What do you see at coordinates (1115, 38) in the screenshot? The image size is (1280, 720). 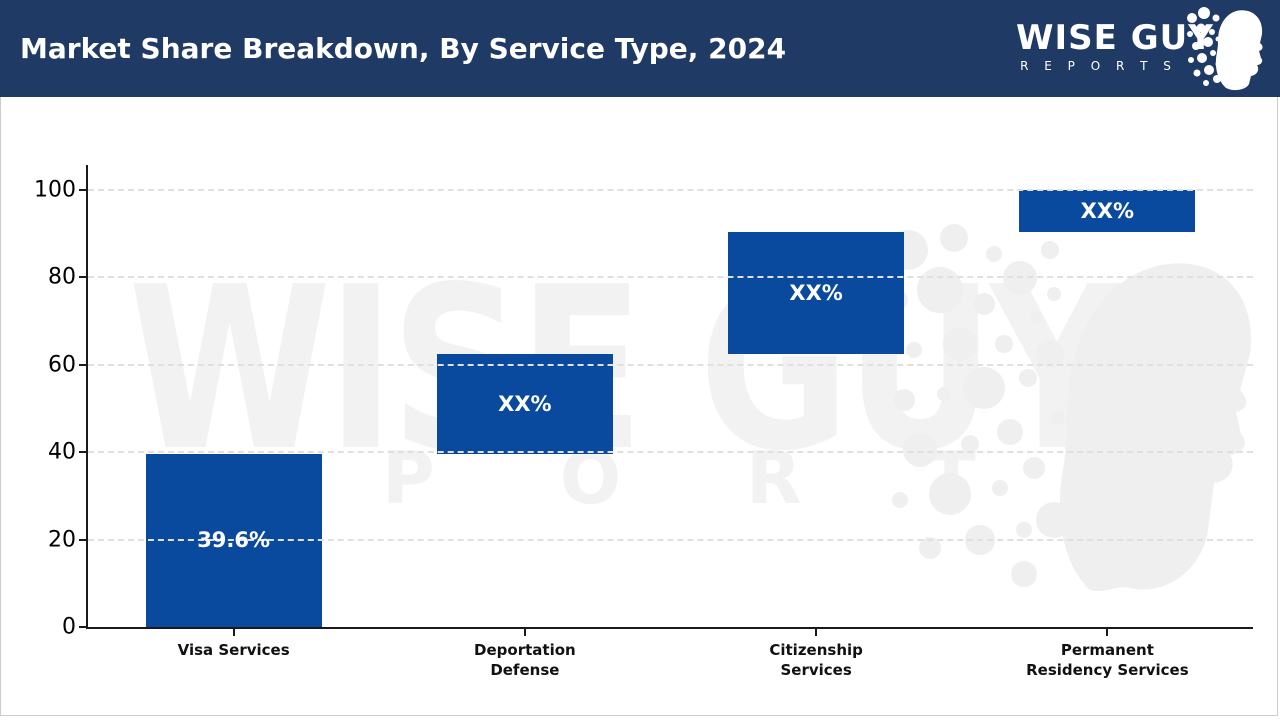 I see `logo-wordmark: WISE GUY` at bounding box center [1115, 38].